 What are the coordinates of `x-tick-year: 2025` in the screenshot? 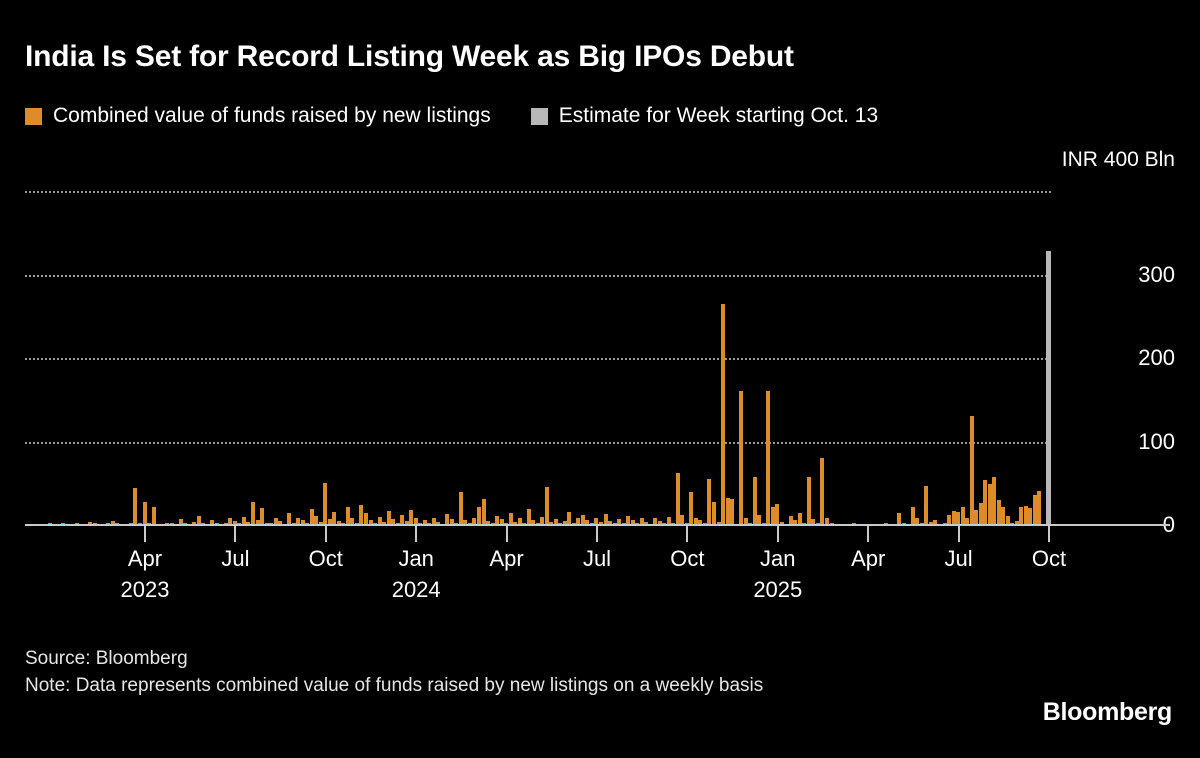 It's located at (778, 589).